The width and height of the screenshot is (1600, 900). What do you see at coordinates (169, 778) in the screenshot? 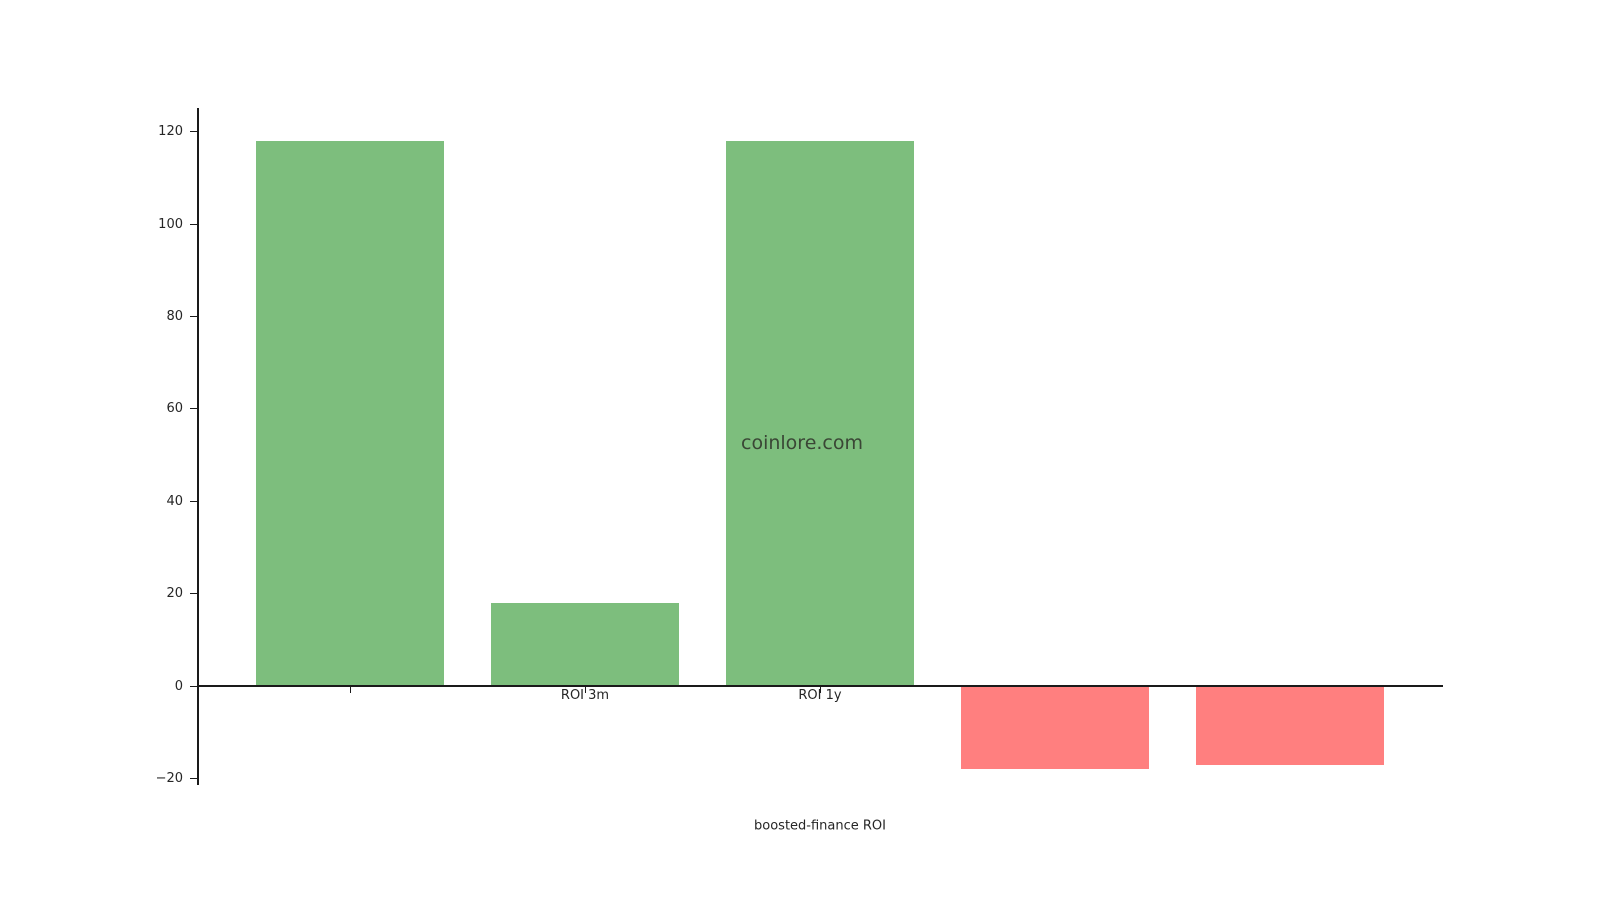
I see `y-tick-label: −20` at bounding box center [169, 778].